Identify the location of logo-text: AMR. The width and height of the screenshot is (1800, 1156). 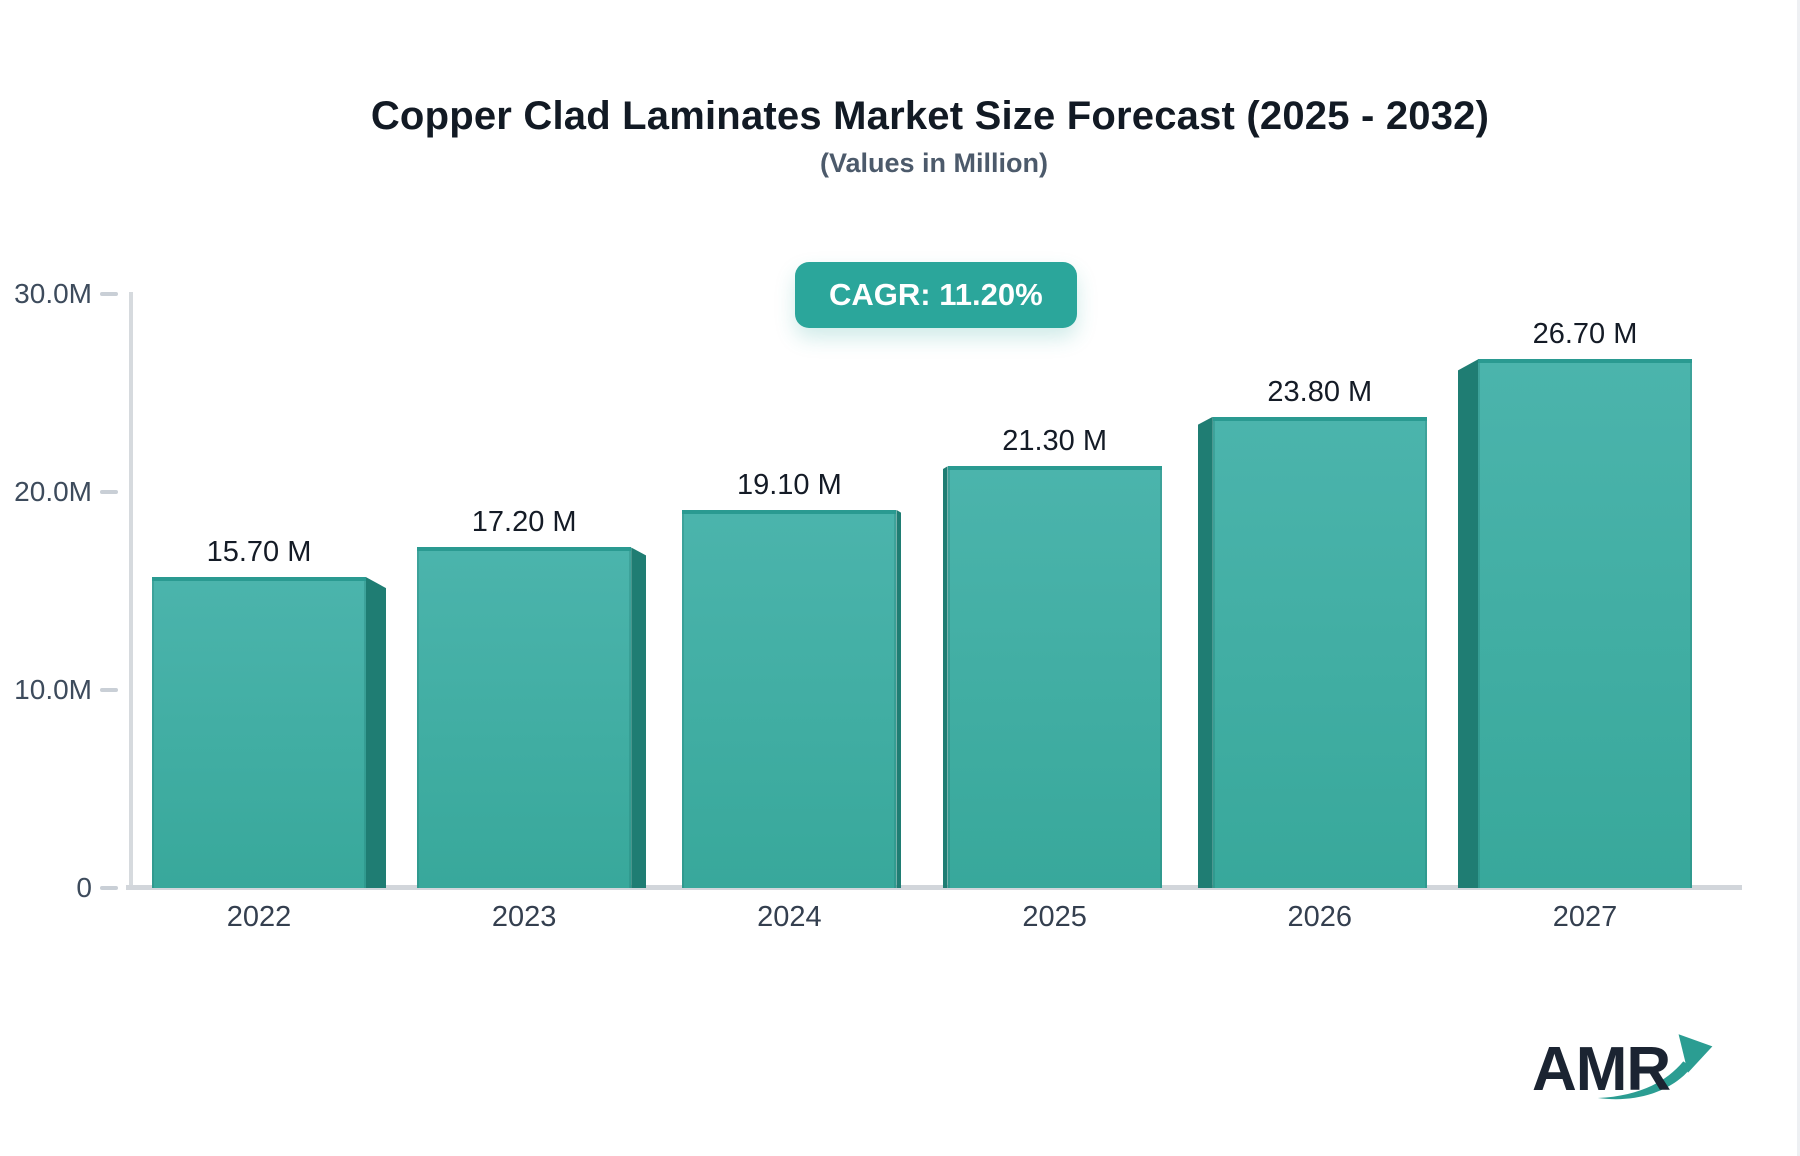
(1601, 1069).